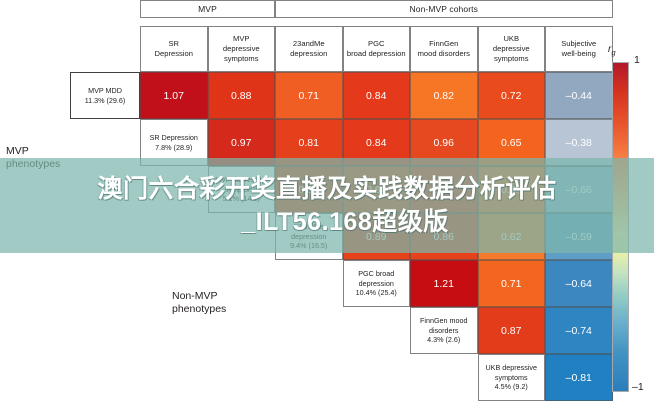 Image resolution: width=654 pixels, height=401 pixels. I want to click on heatmap-cell: –0.64, so click(579, 283).